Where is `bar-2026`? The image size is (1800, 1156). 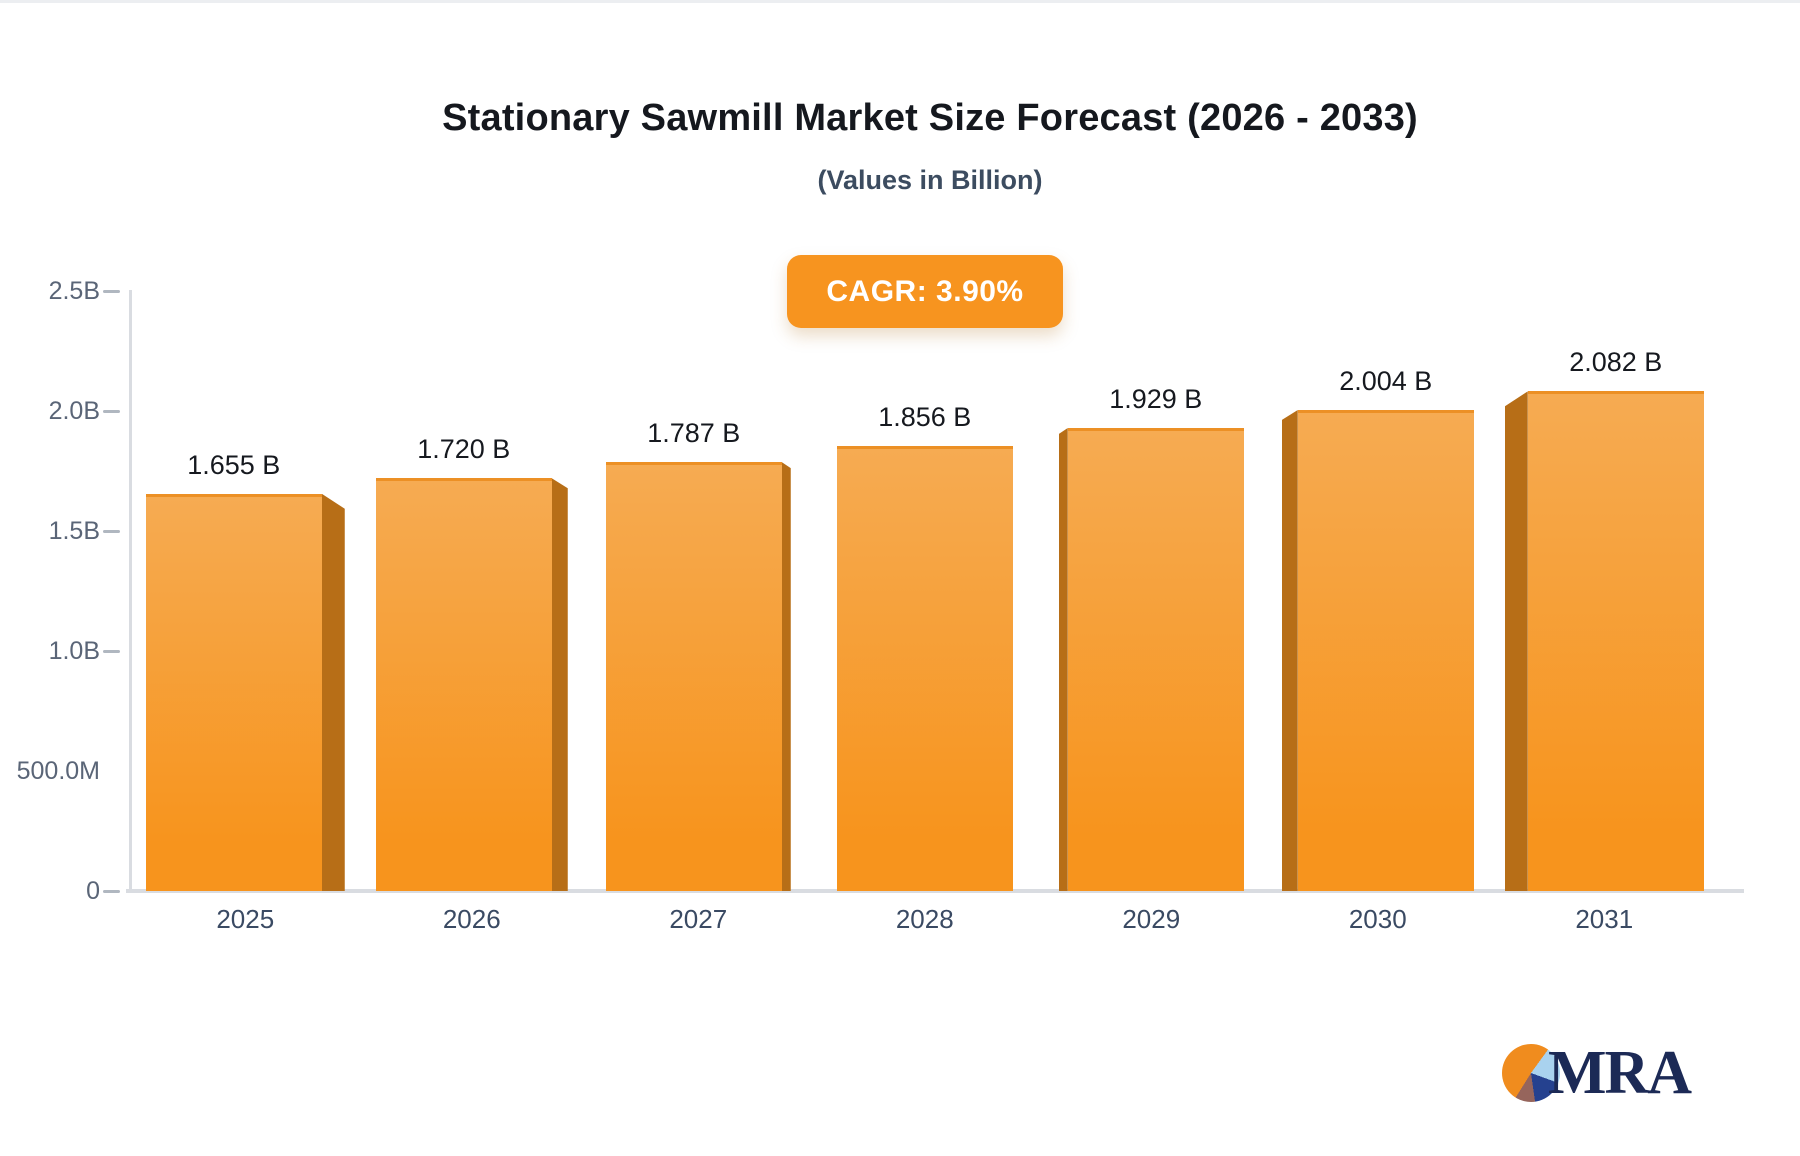 bar-2026 is located at coordinates (463, 684).